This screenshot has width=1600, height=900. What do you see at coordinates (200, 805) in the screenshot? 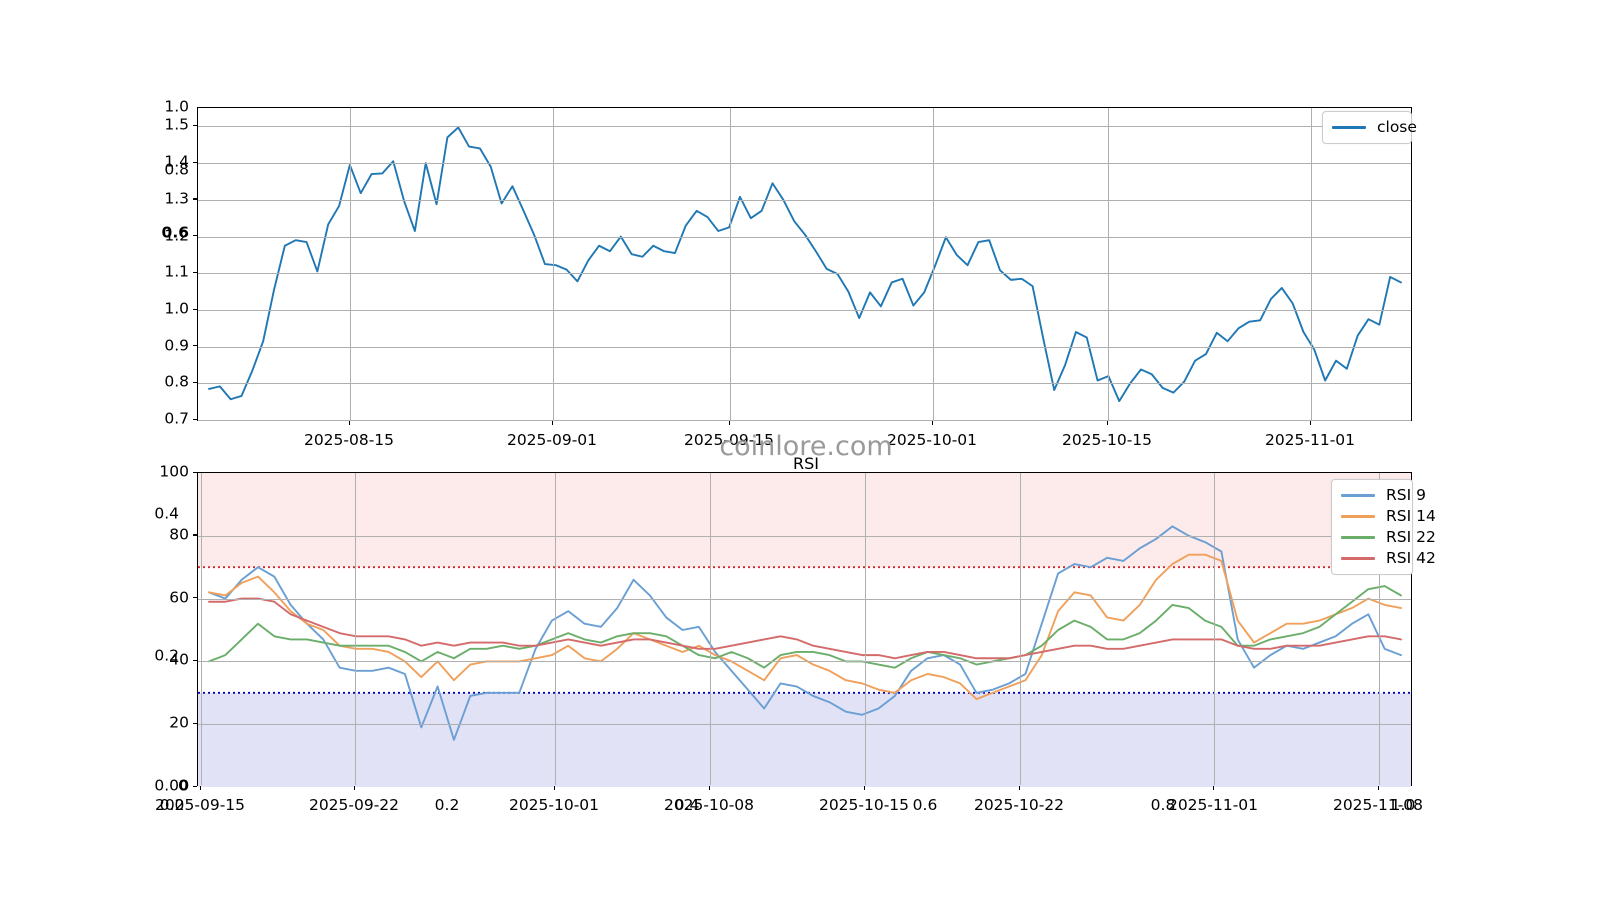
I see `rsi-x-tick-label: 2025-09-15` at bounding box center [200, 805].